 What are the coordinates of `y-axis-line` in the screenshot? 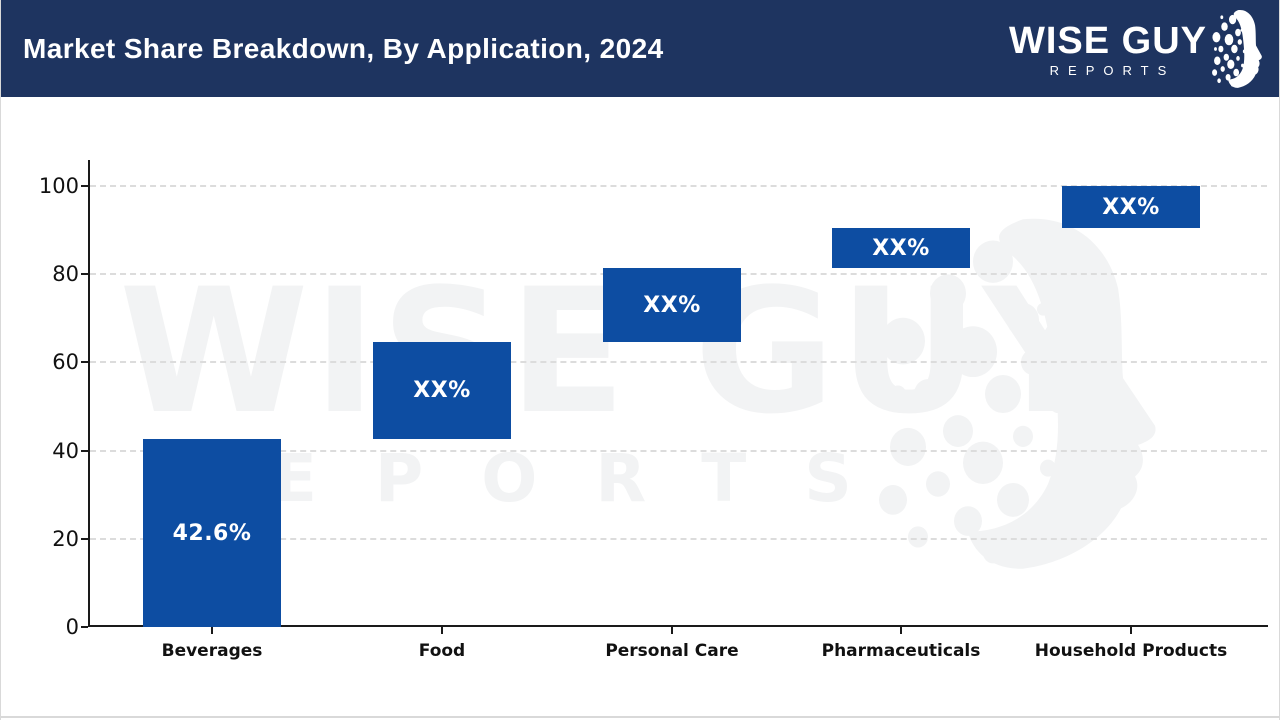 It's located at (89, 393).